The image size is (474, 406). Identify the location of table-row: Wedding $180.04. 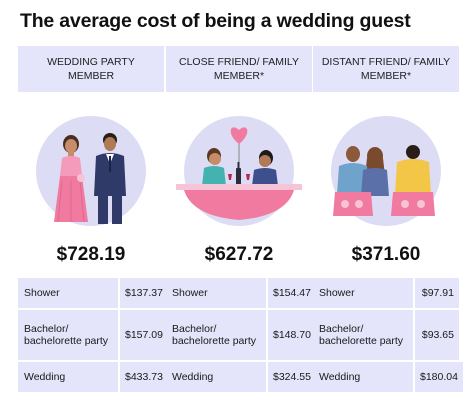
(388, 377).